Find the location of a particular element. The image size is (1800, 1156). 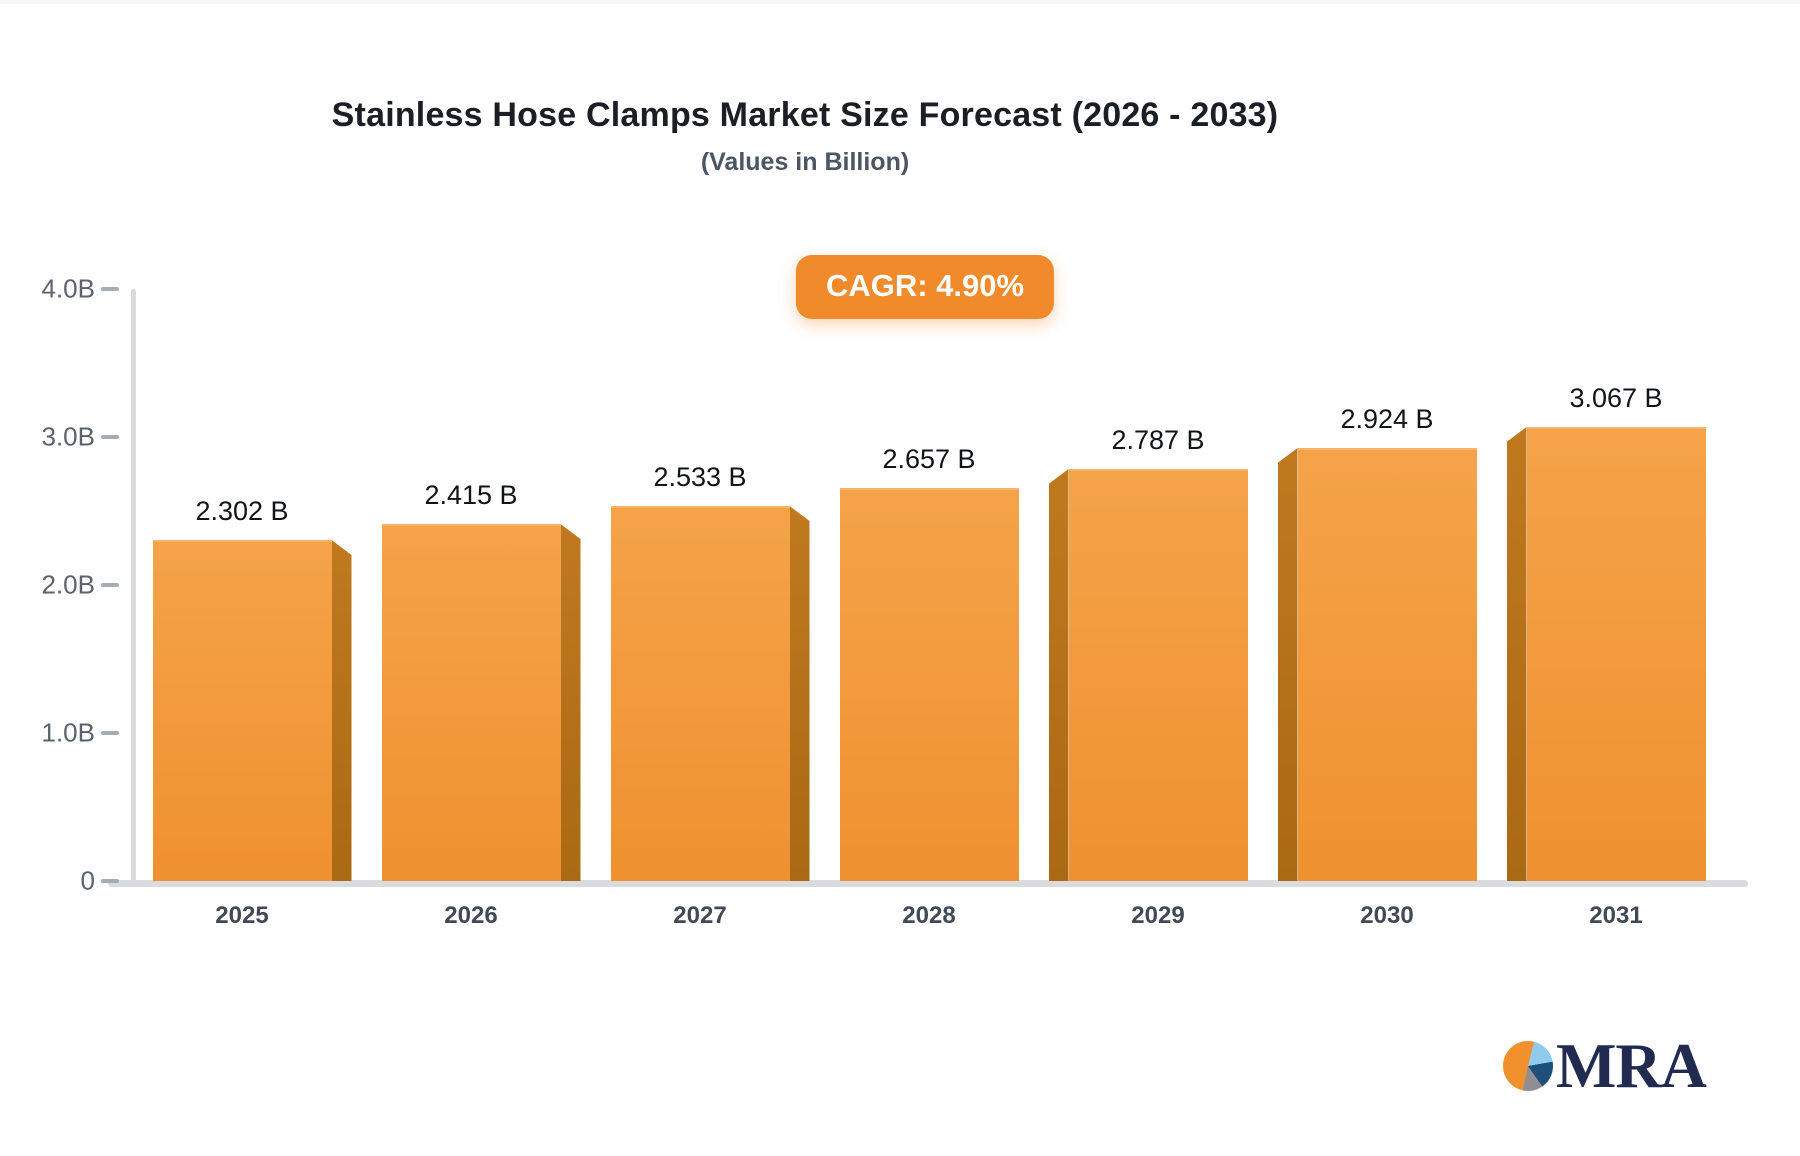

page-top-edge is located at coordinates (900, 2).